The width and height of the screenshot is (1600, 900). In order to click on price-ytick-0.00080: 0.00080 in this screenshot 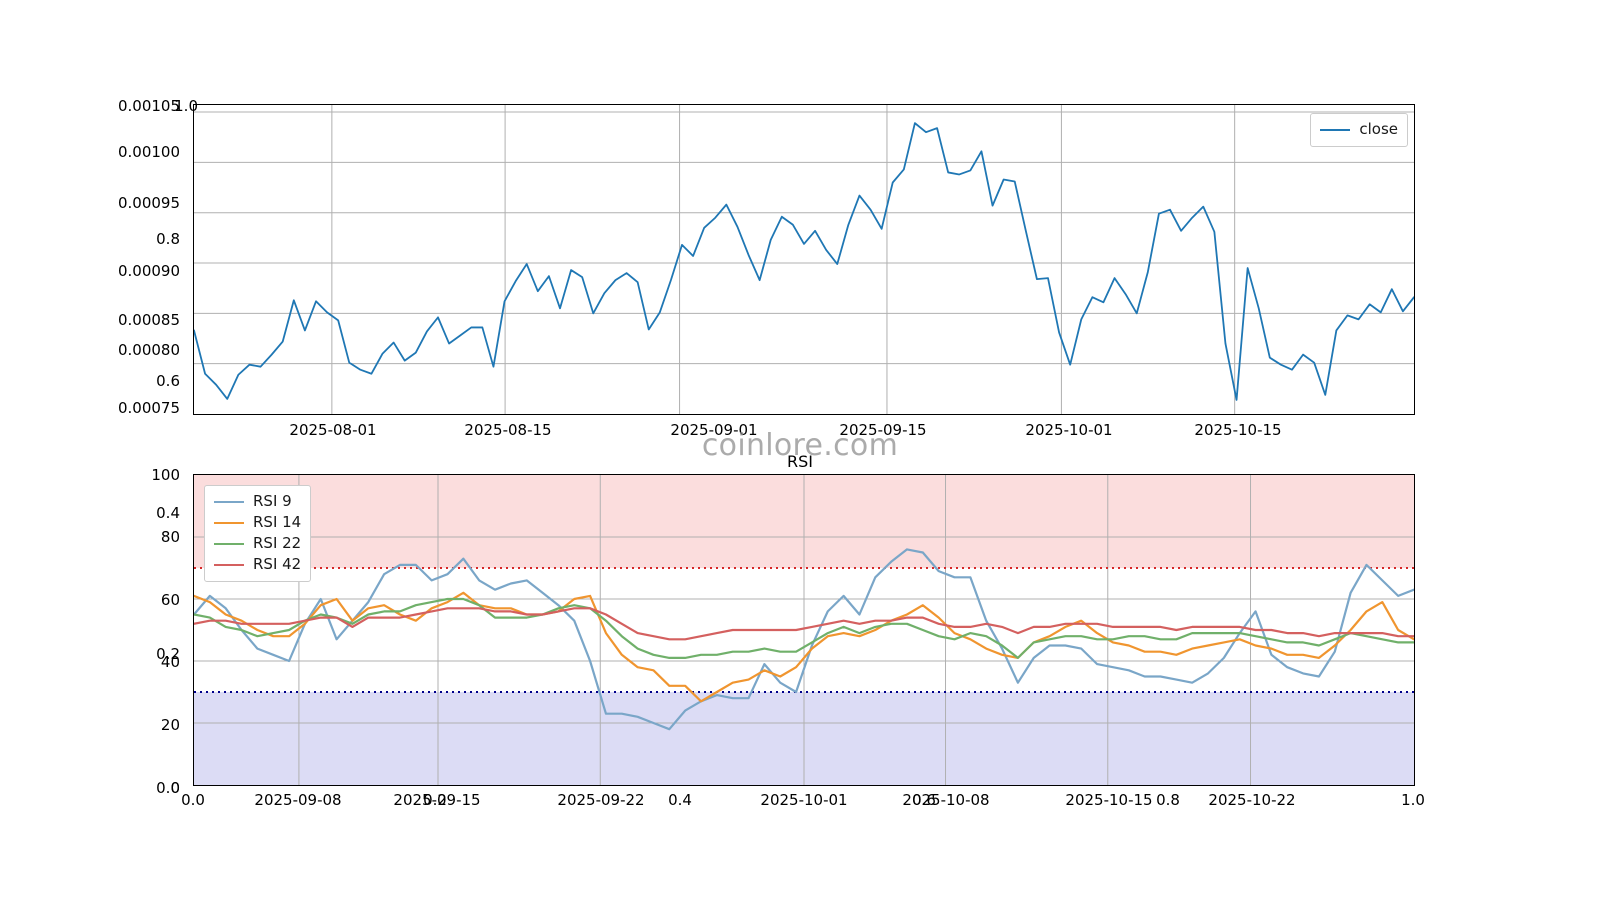, I will do `click(148, 350)`.